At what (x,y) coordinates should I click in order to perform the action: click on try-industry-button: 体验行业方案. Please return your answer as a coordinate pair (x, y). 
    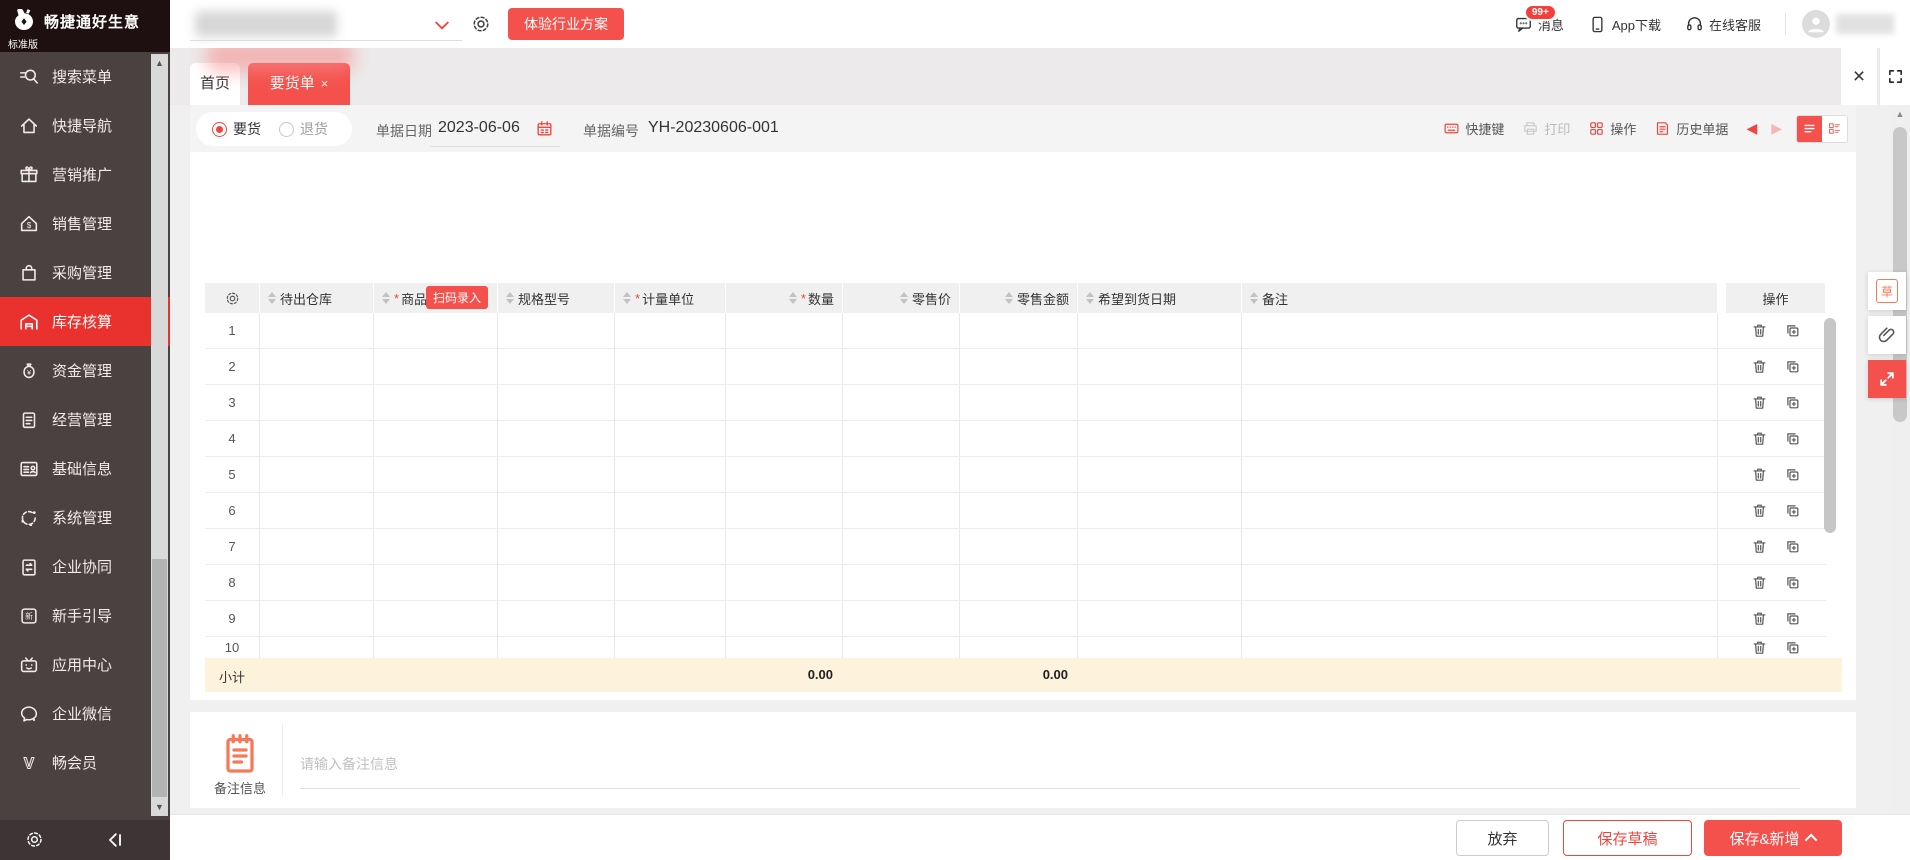
    Looking at the image, I should click on (566, 24).